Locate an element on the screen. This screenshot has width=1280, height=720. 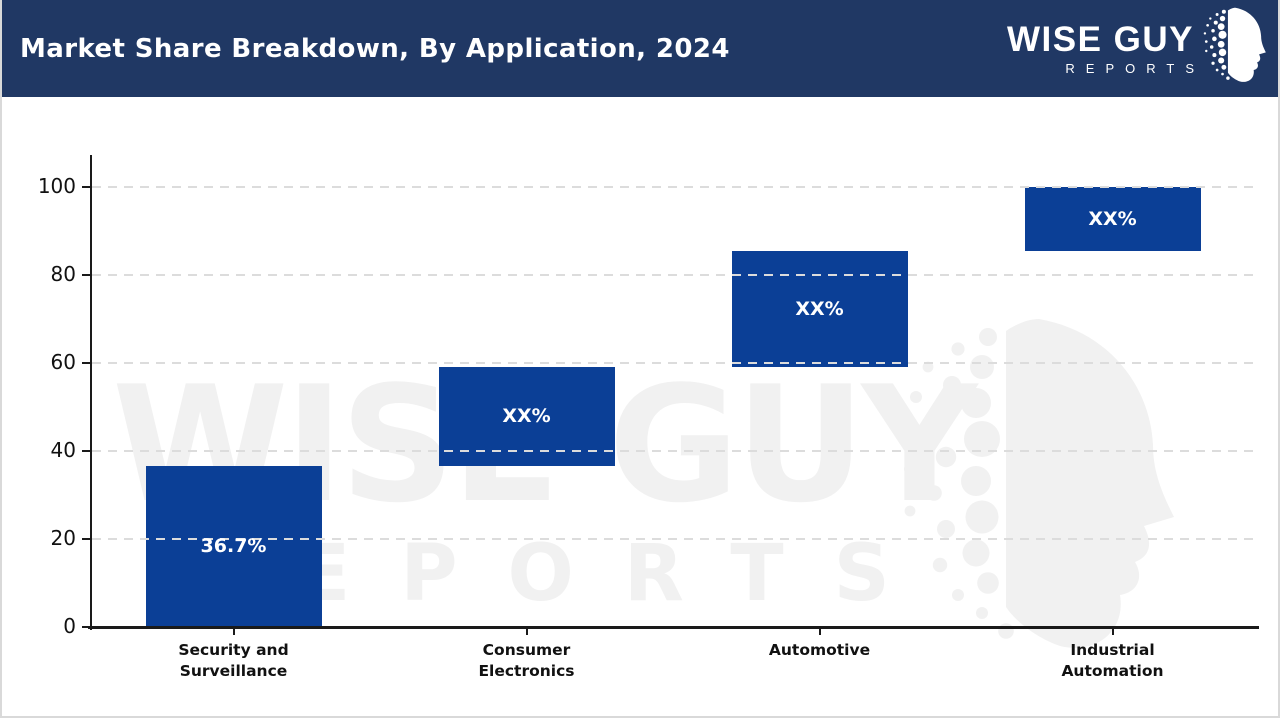
y-tick-label: 60 is located at coordinates (63, 362).